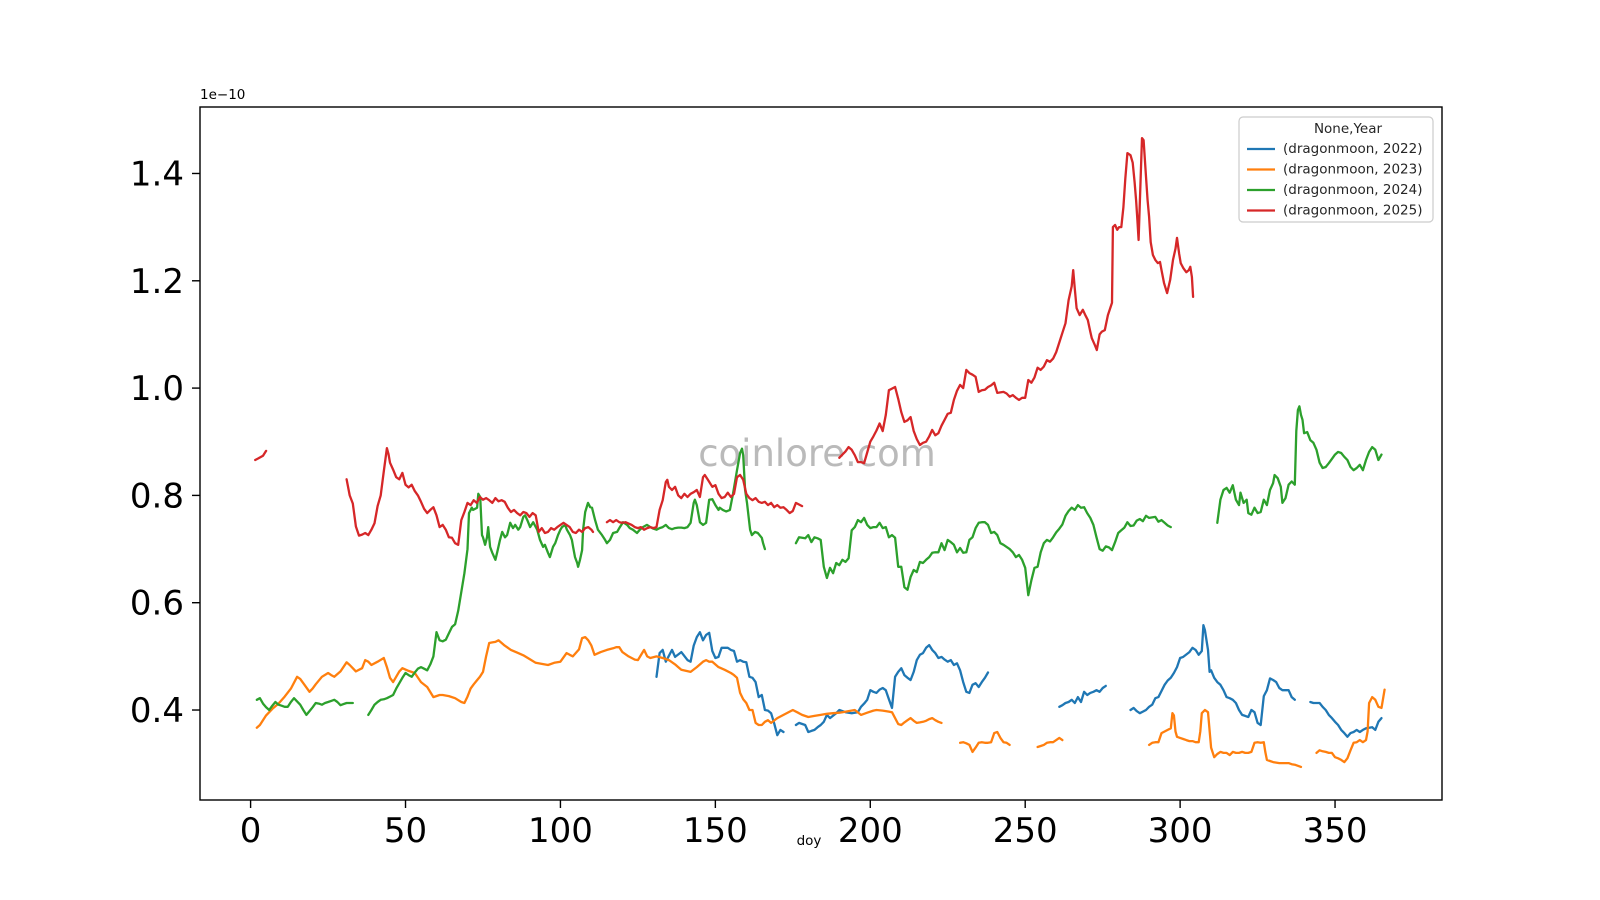 The height and width of the screenshot is (900, 1600). Describe the element at coordinates (1025, 831) in the screenshot. I see `x-tick-label: 250` at that location.